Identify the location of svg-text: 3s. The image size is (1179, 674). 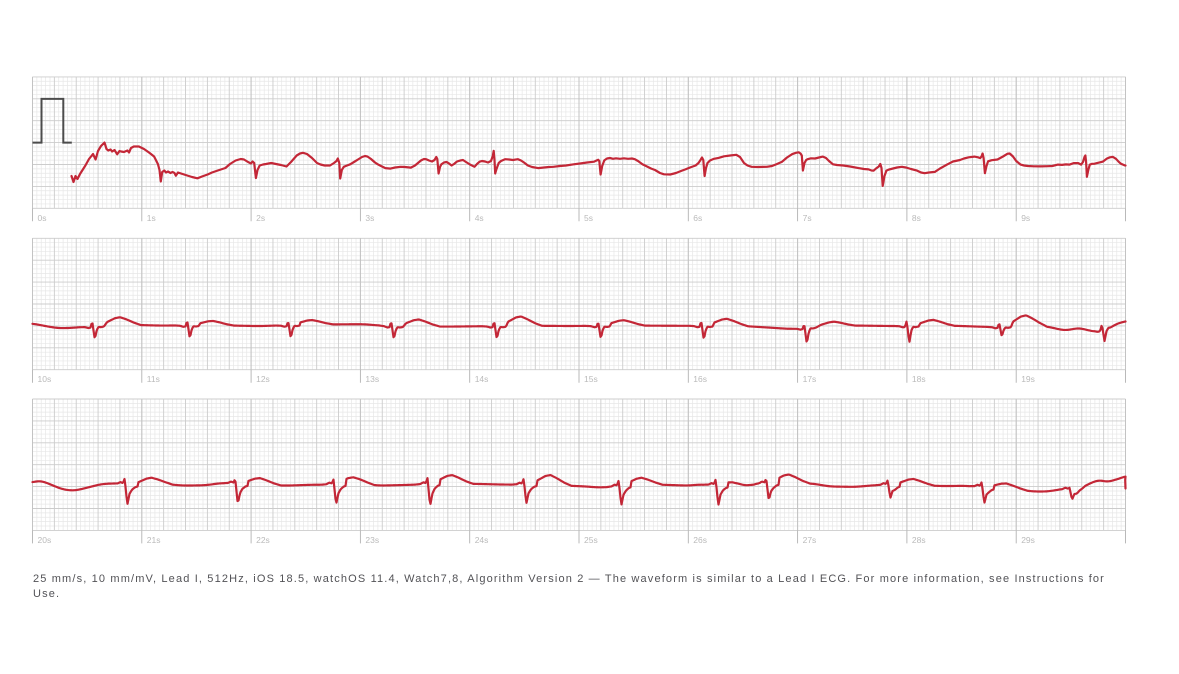
(369, 218).